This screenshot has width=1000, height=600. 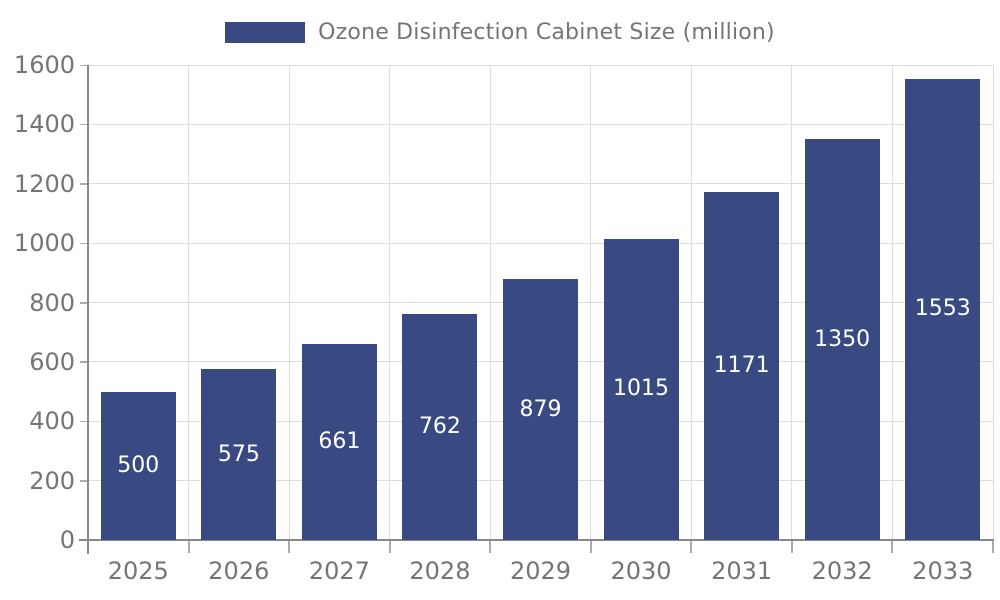 I want to click on y-tick-label-600: 600, so click(x=52, y=361).